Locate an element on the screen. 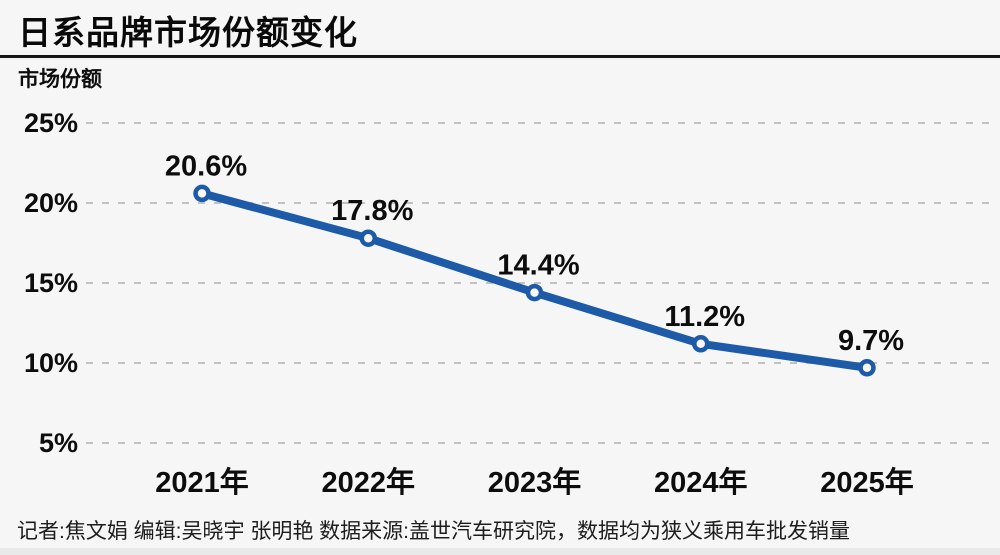 The image size is (1000, 555). x-tick-label: 2024年 is located at coordinates (701, 482).